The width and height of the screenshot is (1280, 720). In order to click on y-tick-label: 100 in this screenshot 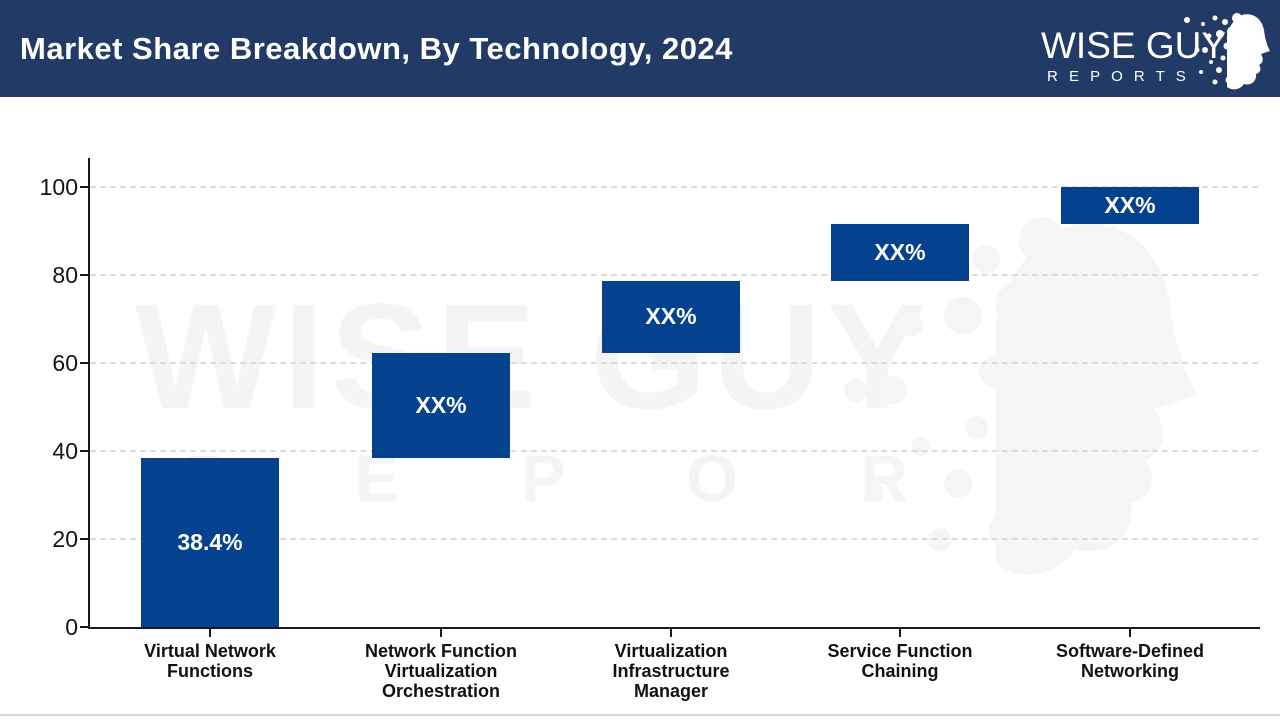, I will do `click(58, 187)`.